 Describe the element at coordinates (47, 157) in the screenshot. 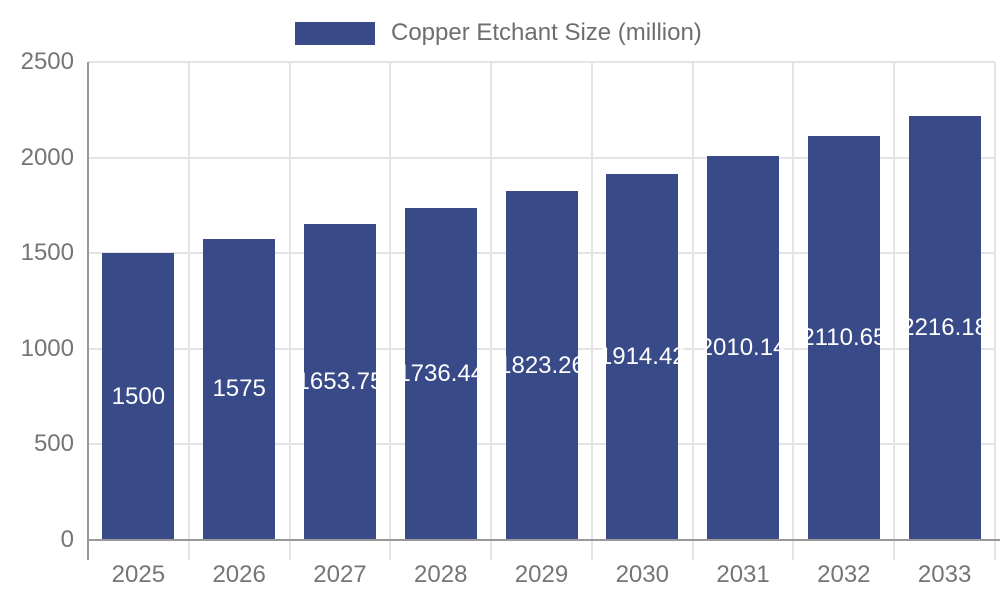

I see `y-axis-tick-label: 2000` at that location.